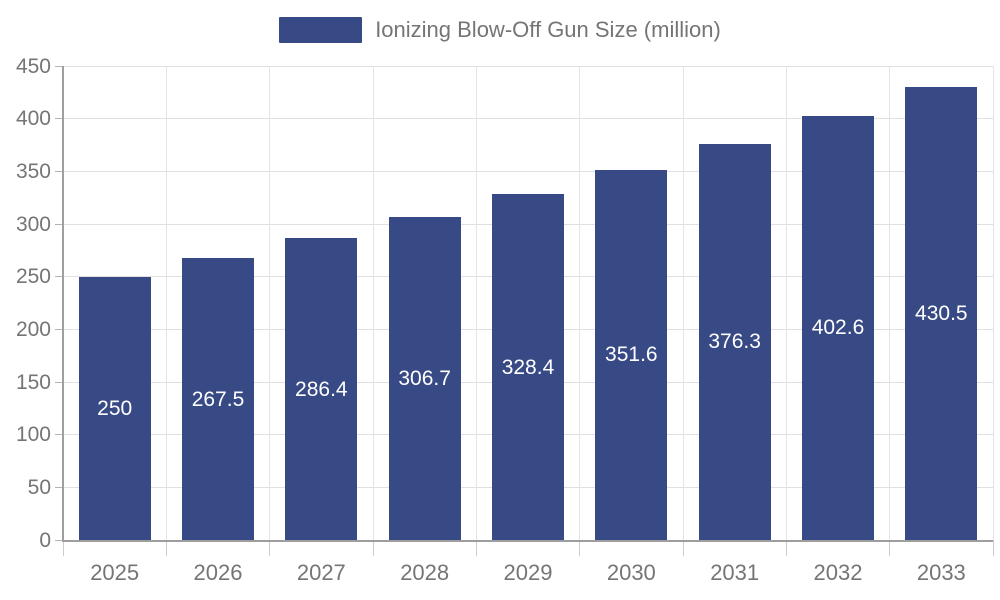  I want to click on y-axis-label: 100, so click(33, 435).